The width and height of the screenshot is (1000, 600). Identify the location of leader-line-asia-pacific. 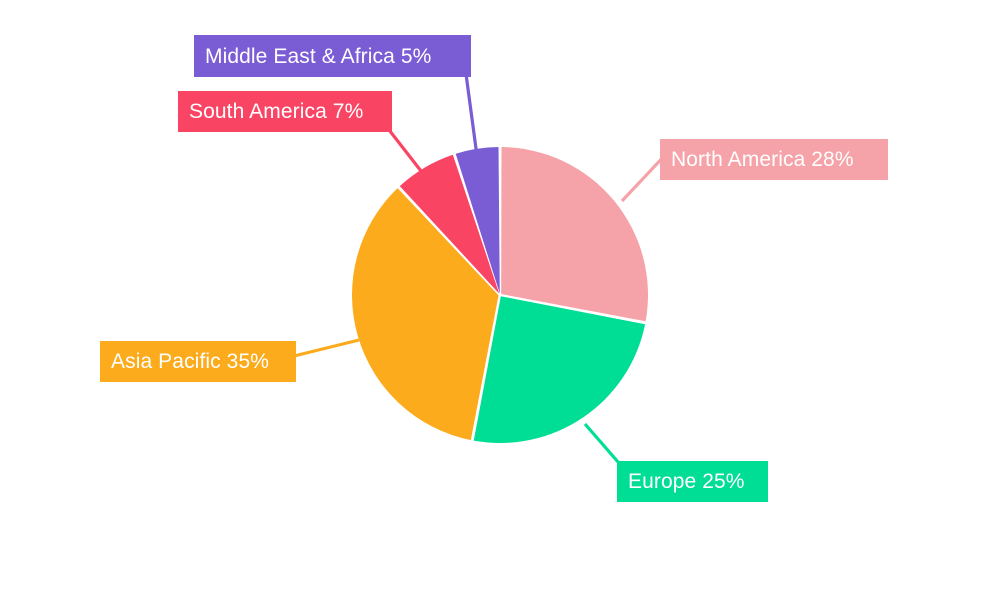
(324, 348).